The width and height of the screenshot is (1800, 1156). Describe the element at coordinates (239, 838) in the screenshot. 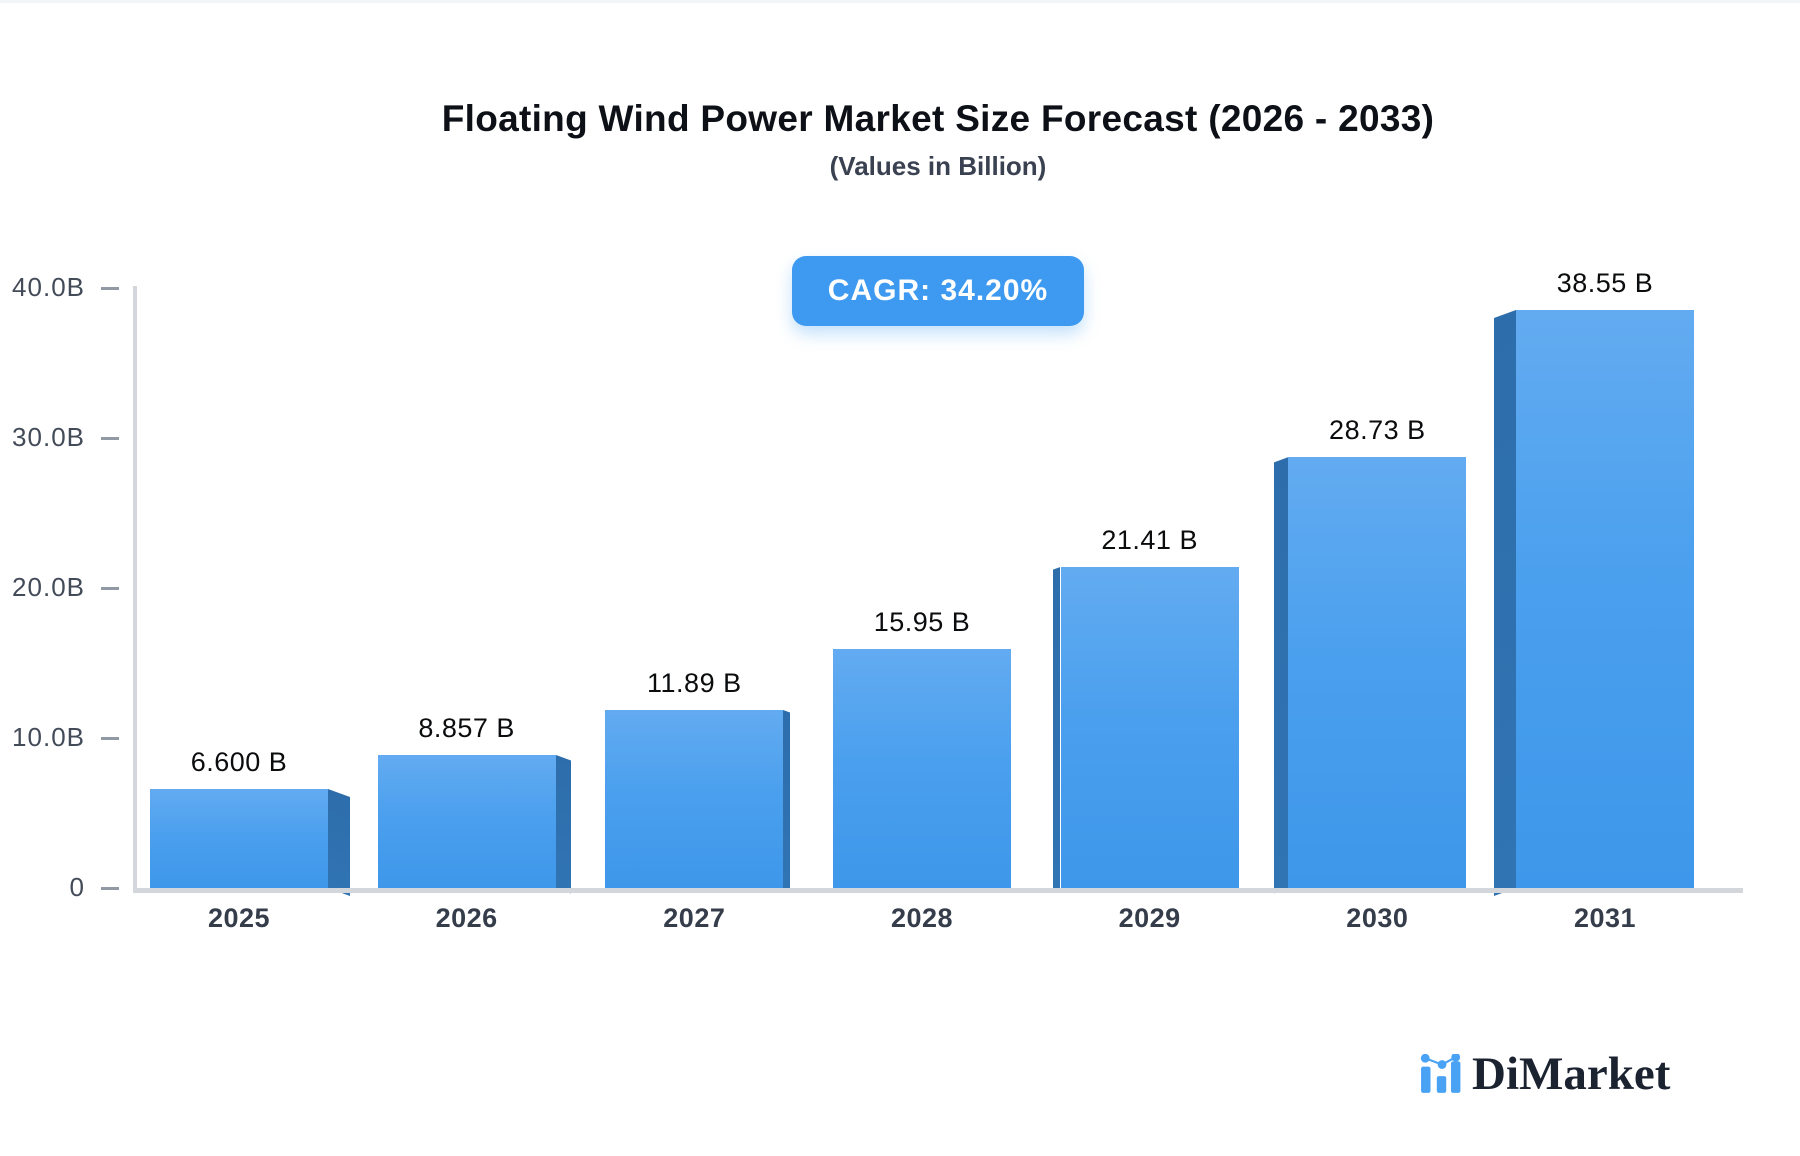

I see `bar-2025` at that location.